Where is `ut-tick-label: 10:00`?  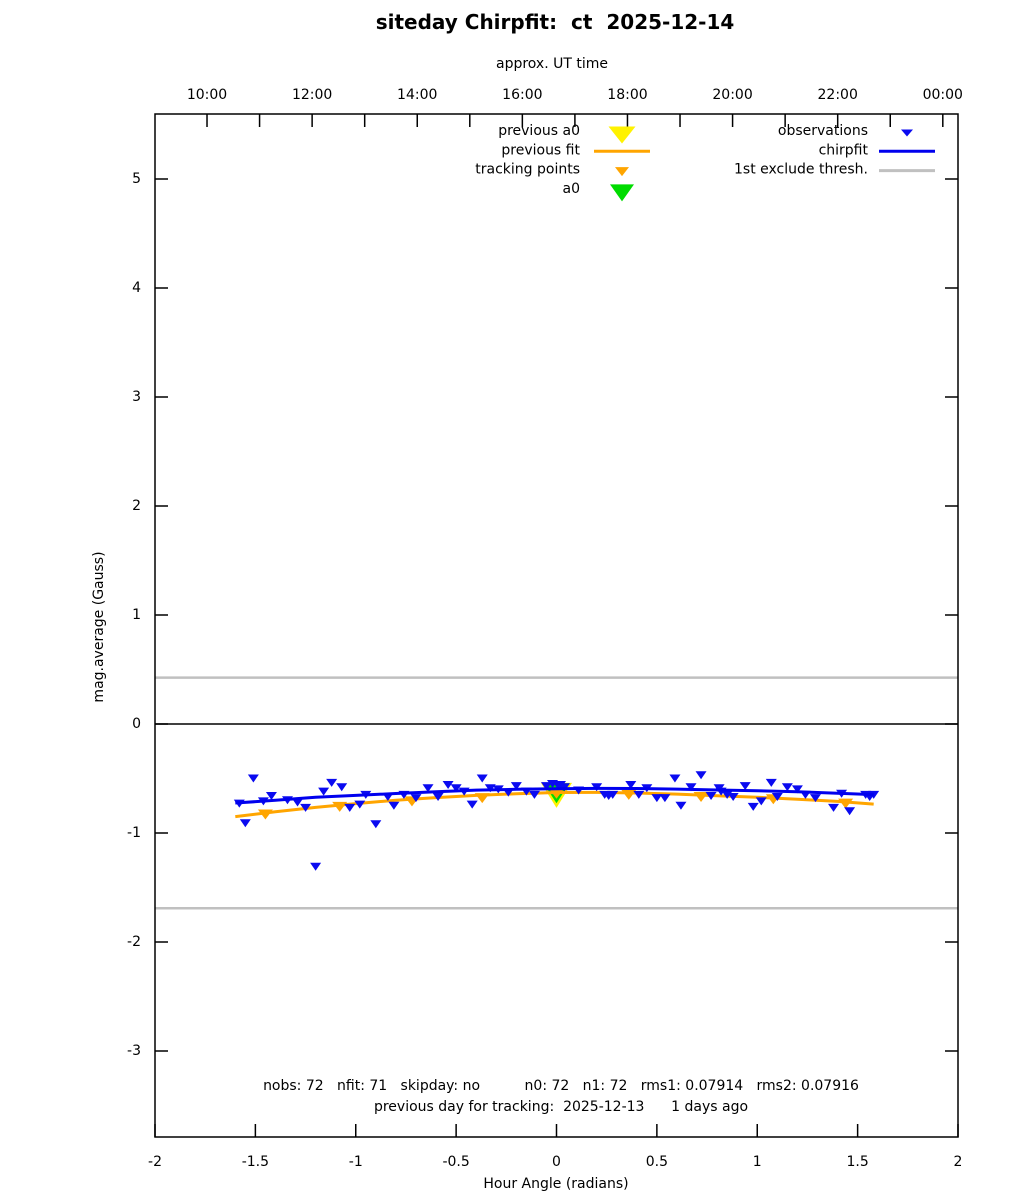
ut-tick-label: 10:00 is located at coordinates (207, 95).